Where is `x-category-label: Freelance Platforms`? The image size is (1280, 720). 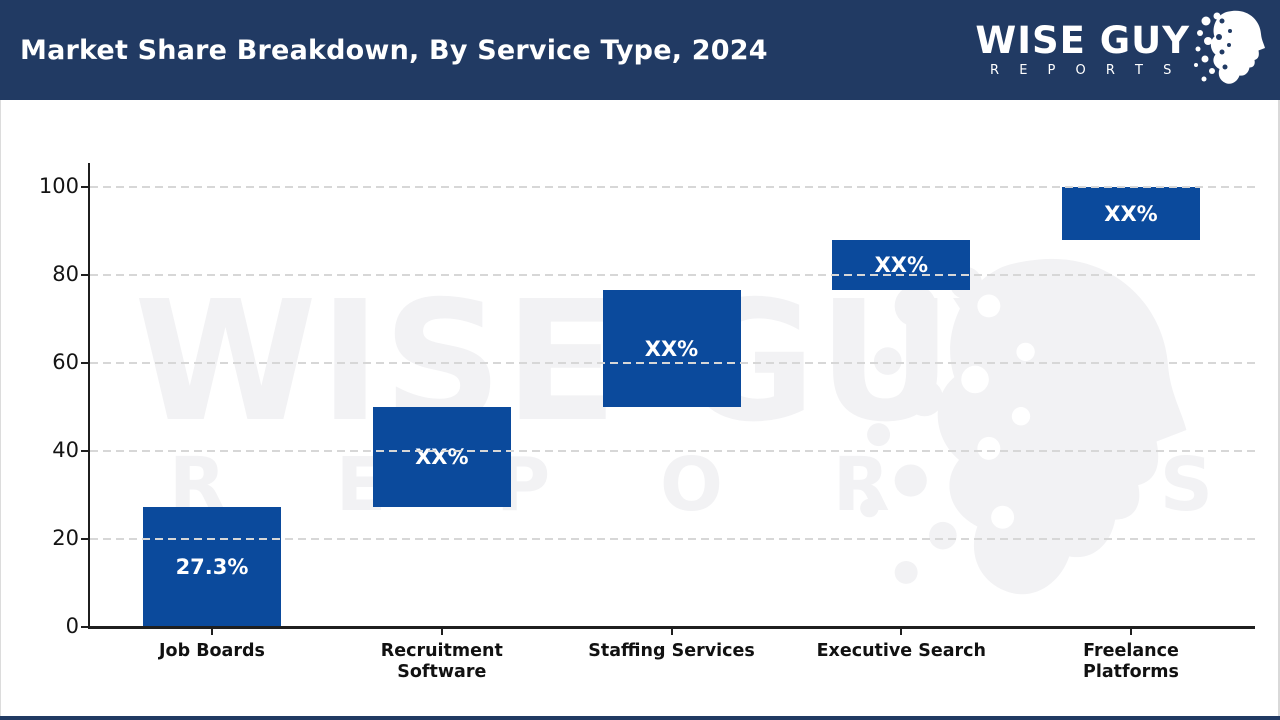
x-category-label: Freelance Platforms is located at coordinates (1131, 661).